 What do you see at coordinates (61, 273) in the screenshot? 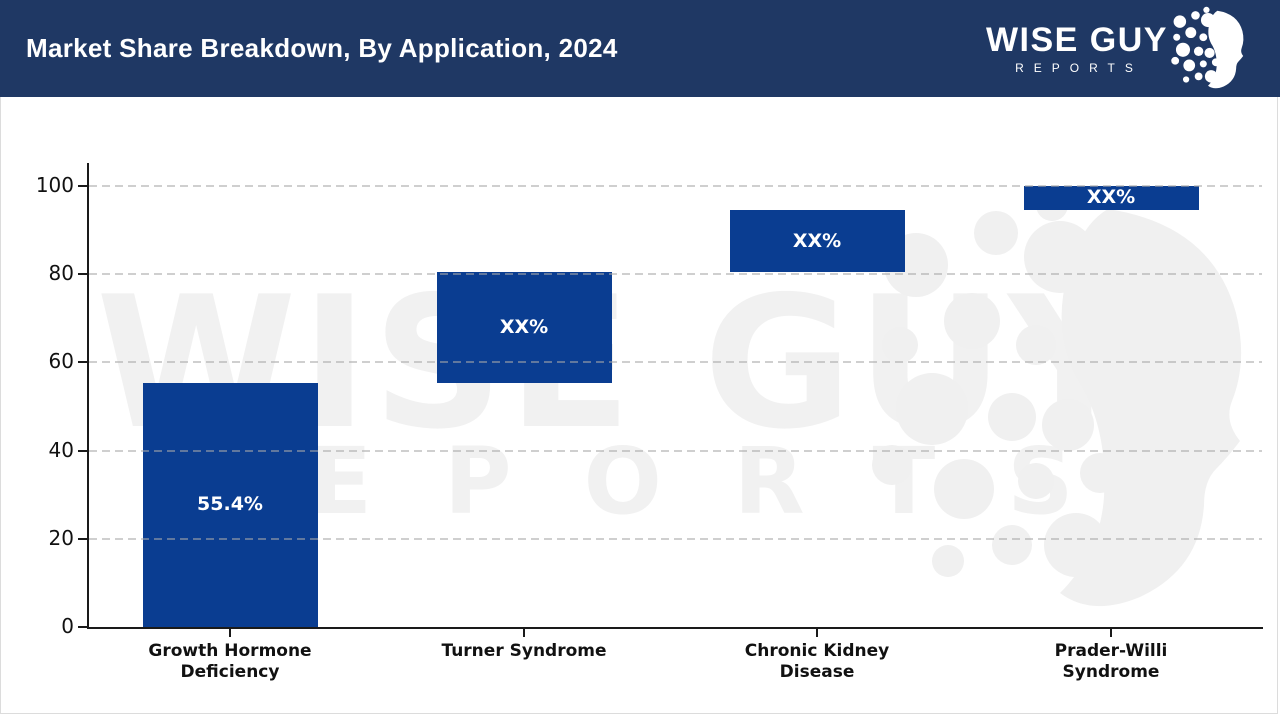
I see `y-tick-label-80: 80` at bounding box center [61, 273].